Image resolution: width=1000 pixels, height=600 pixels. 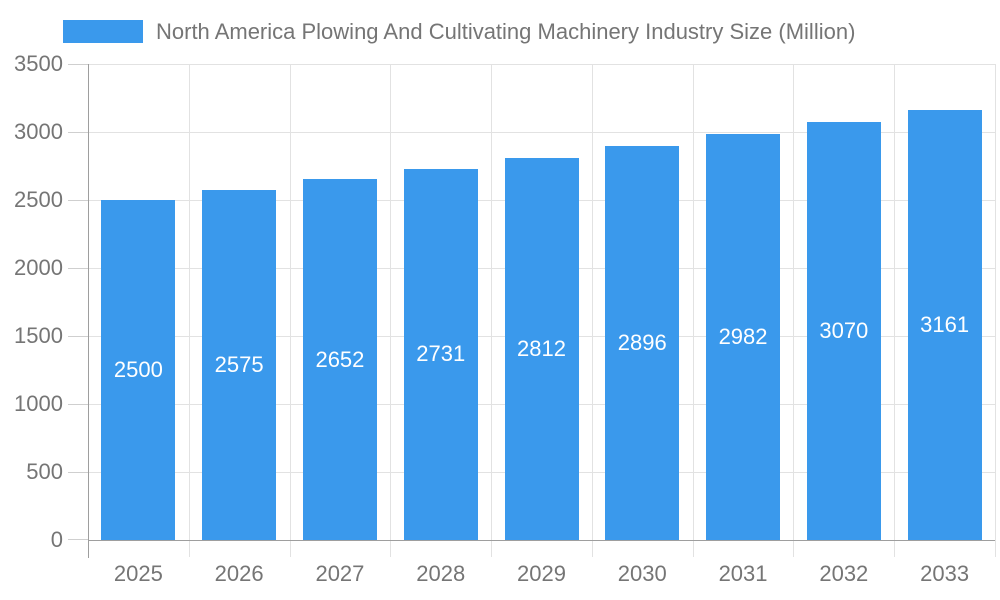 I want to click on bar-value-label: 3161, so click(x=945, y=325).